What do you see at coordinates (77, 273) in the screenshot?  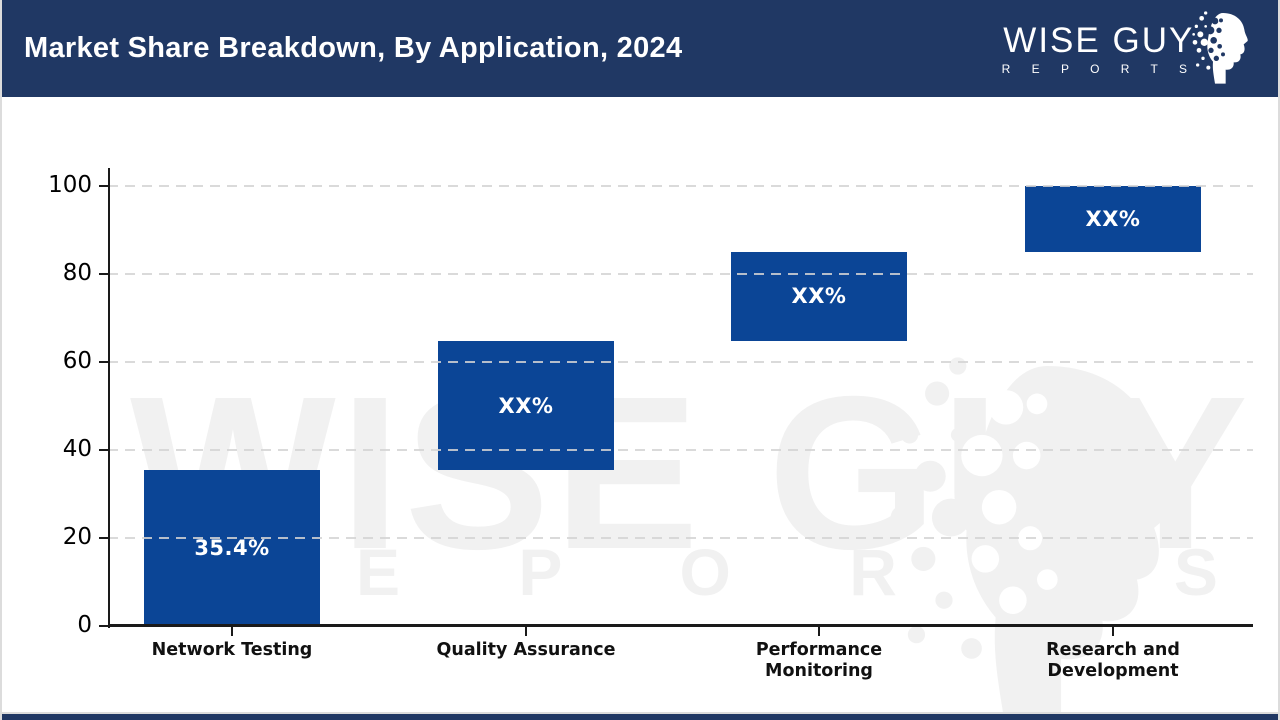 I see `y-axis-tick-label: 80` at bounding box center [77, 273].